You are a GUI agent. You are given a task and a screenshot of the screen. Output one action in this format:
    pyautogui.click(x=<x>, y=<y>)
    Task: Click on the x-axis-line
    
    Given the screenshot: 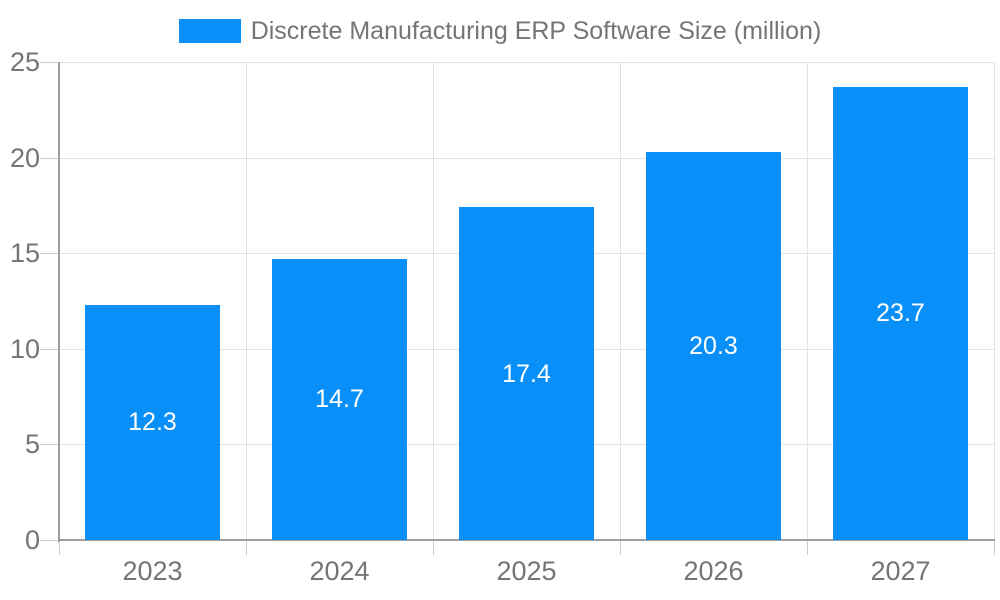 What is the action you would take?
    pyautogui.click(x=526, y=540)
    